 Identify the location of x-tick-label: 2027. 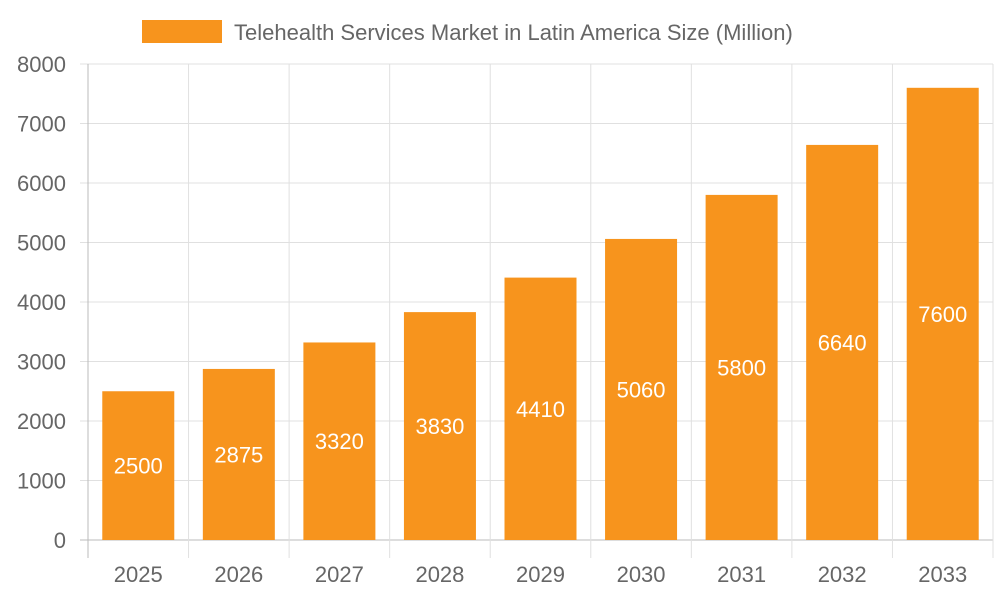
(339, 574).